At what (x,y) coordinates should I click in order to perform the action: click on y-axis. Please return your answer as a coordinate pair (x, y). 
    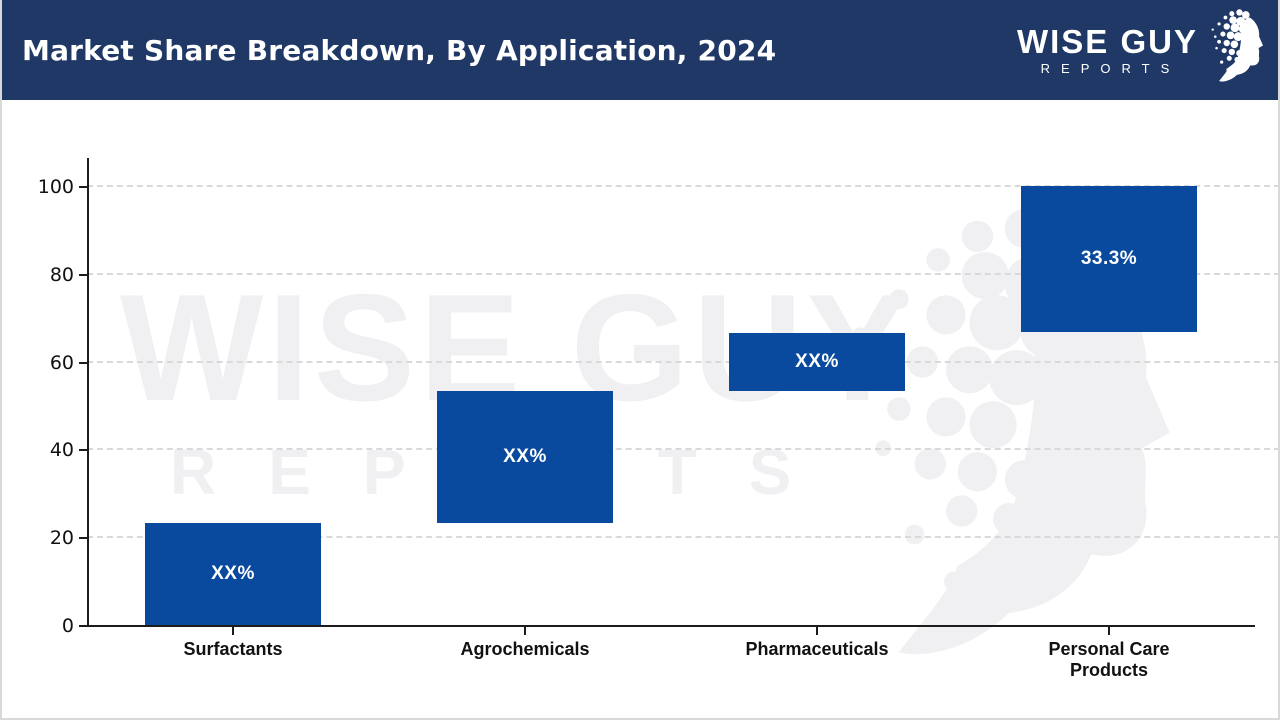
    Looking at the image, I should click on (88, 392).